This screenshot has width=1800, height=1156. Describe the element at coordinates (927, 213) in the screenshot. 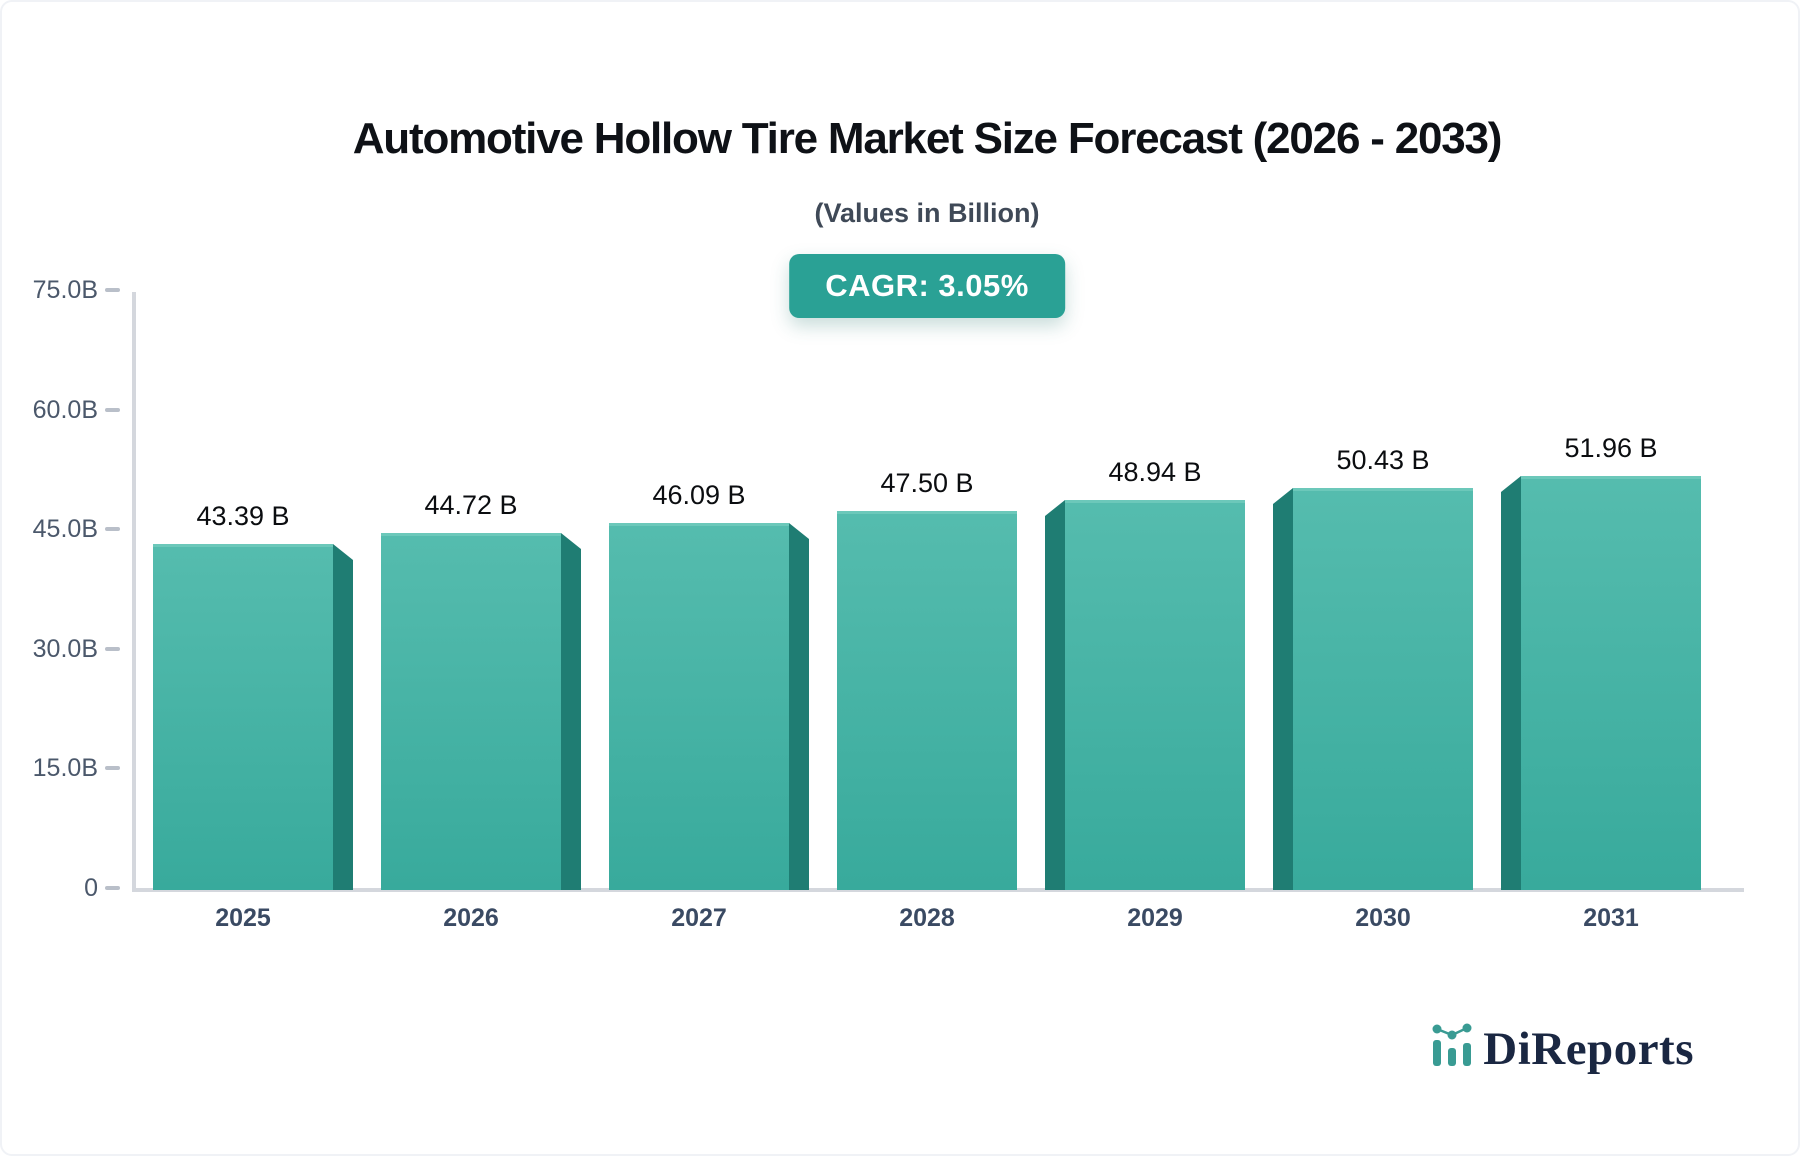

I see `chart-subtitle: (Values in Billion)` at that location.